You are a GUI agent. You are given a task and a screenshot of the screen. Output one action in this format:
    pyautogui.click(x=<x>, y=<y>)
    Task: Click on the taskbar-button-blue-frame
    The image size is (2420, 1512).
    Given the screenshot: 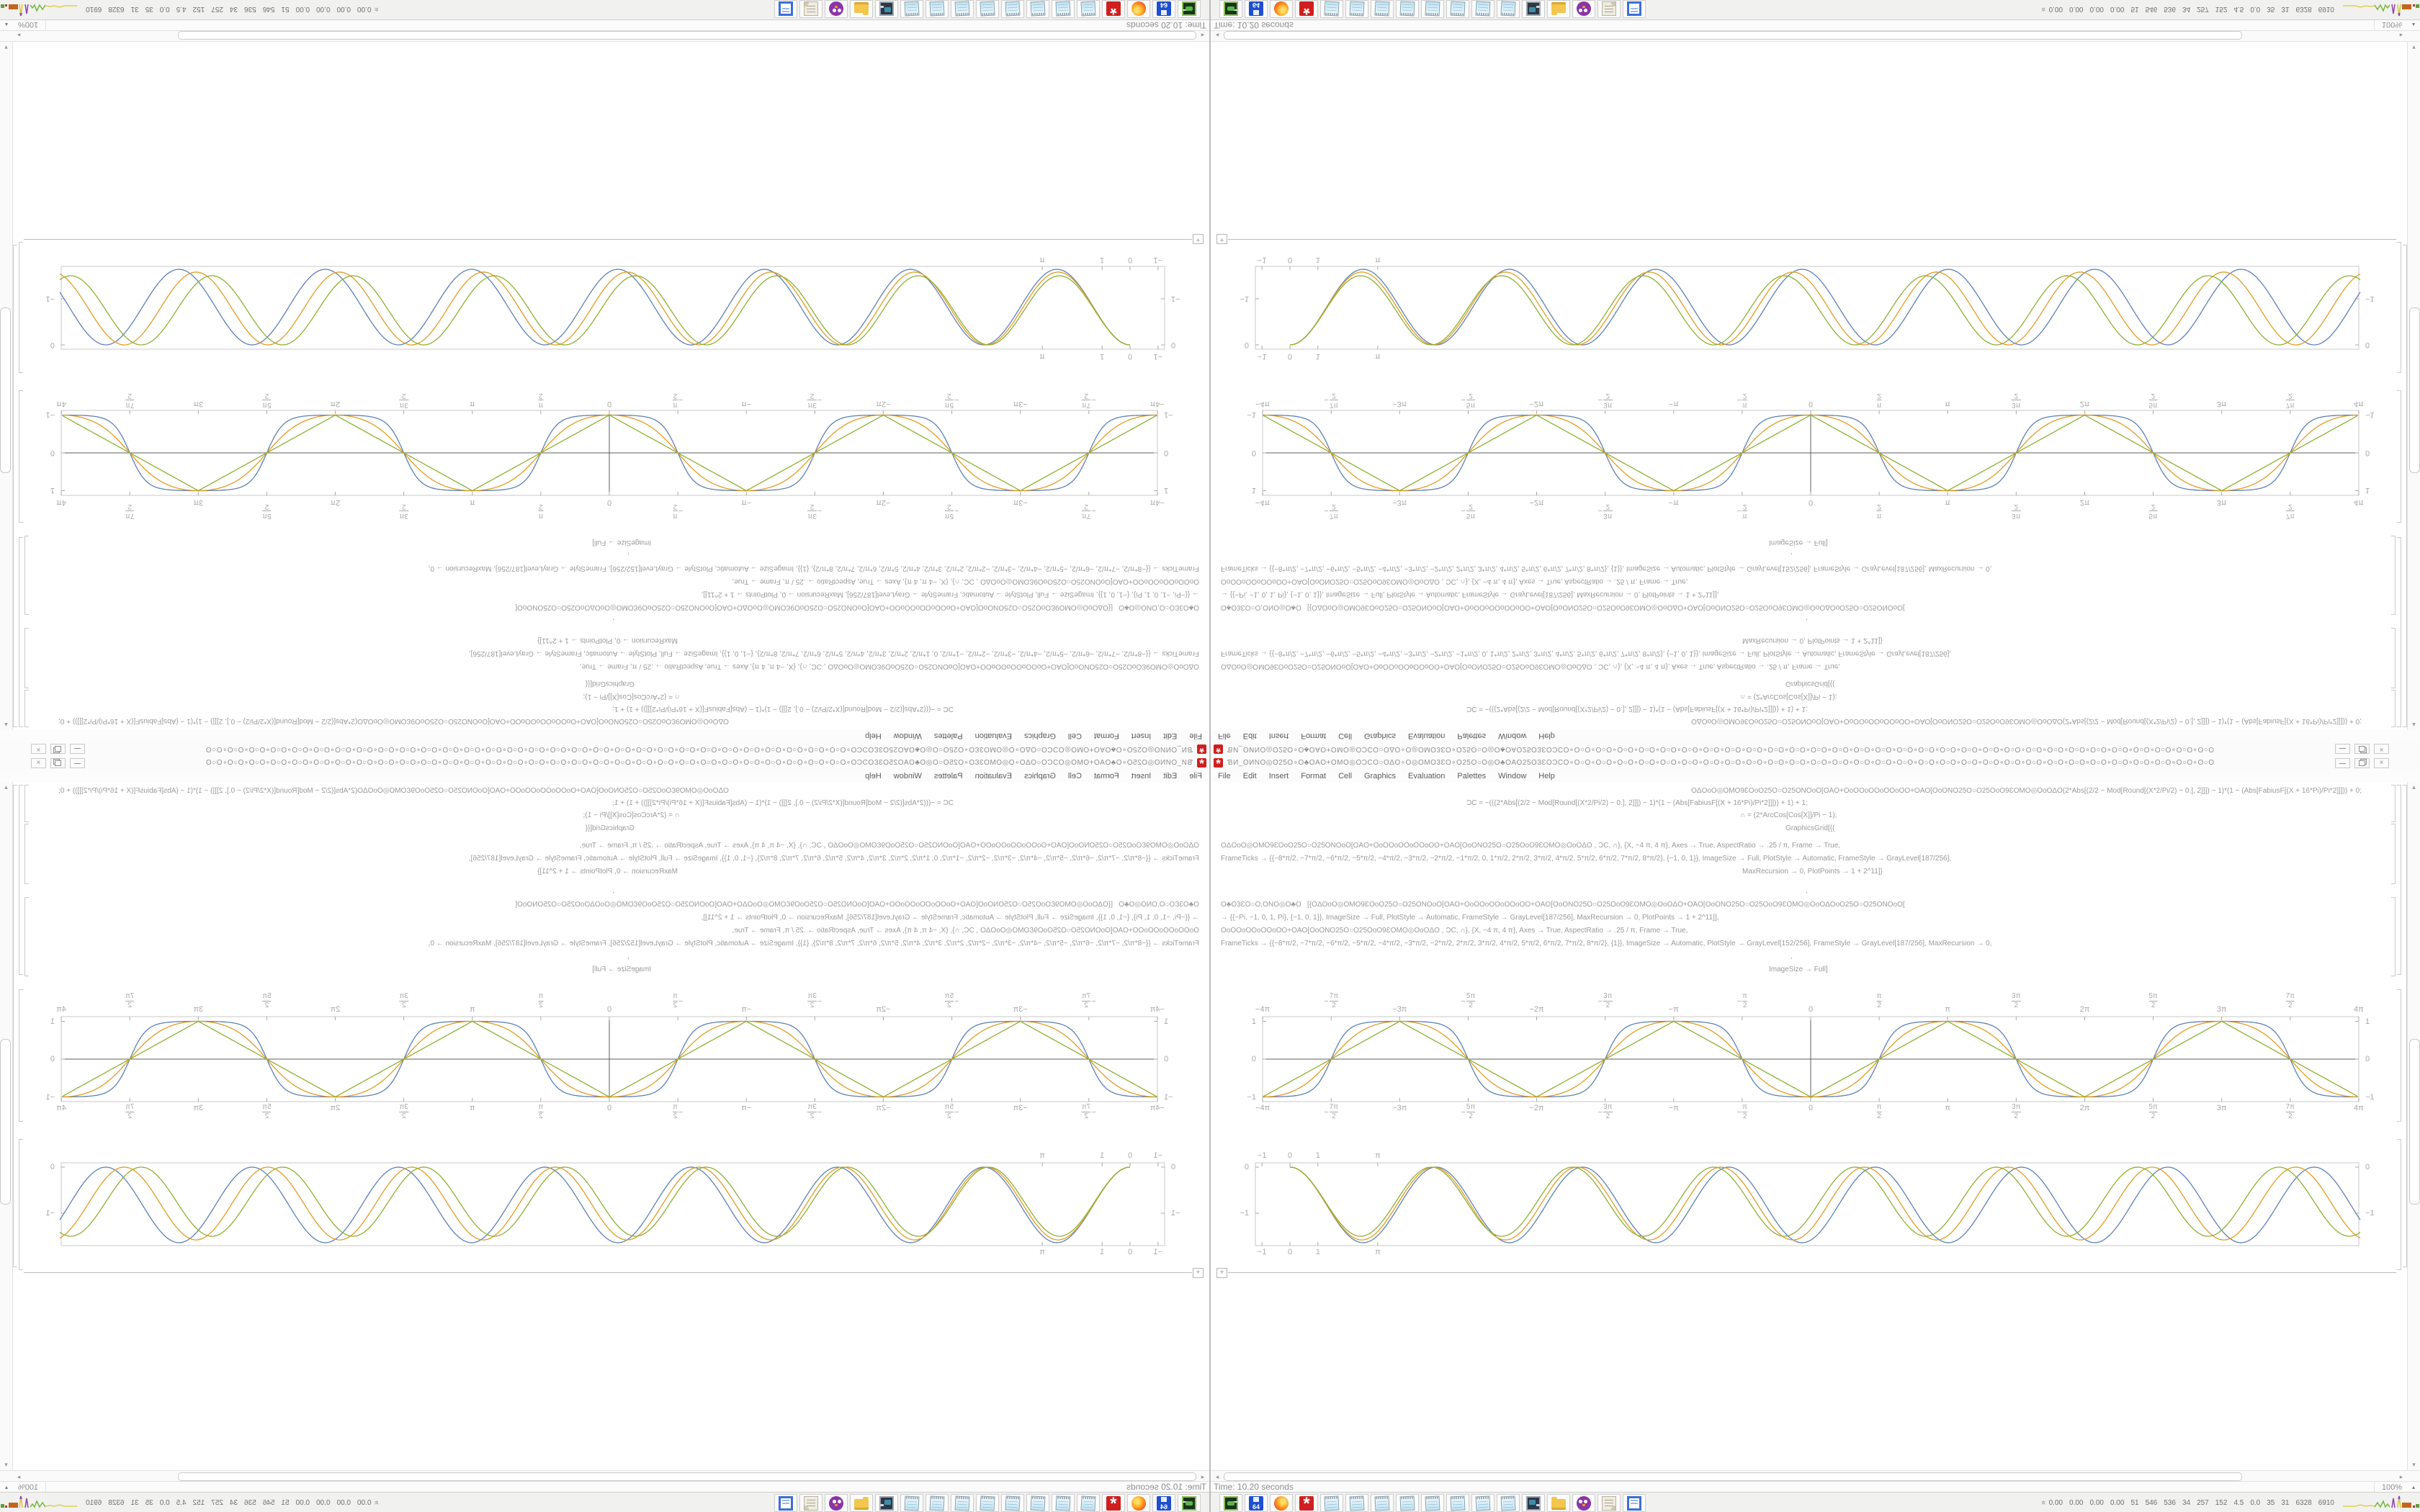 What is the action you would take?
    pyautogui.click(x=1634, y=1503)
    